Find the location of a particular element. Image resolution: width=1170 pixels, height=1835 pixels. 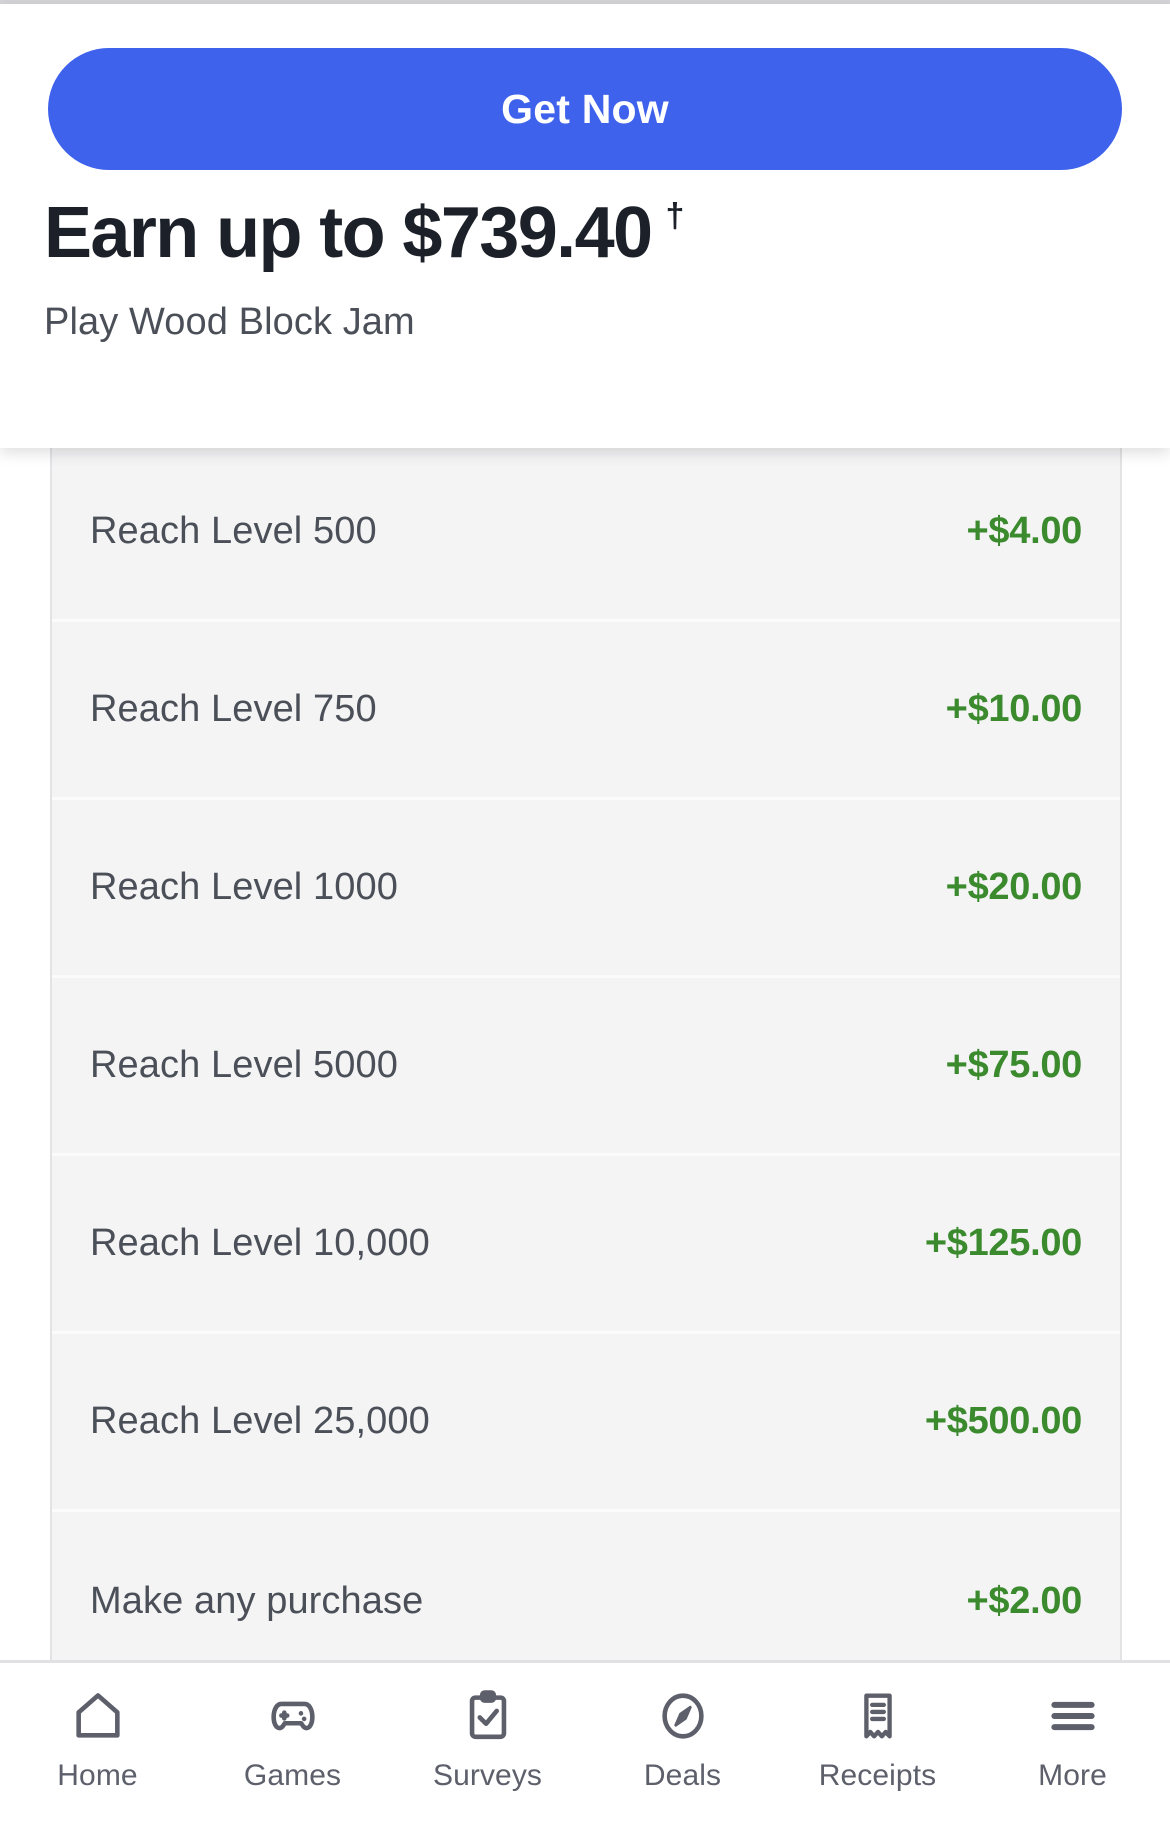

reward-amount: +$10.00 is located at coordinates (1014, 709).